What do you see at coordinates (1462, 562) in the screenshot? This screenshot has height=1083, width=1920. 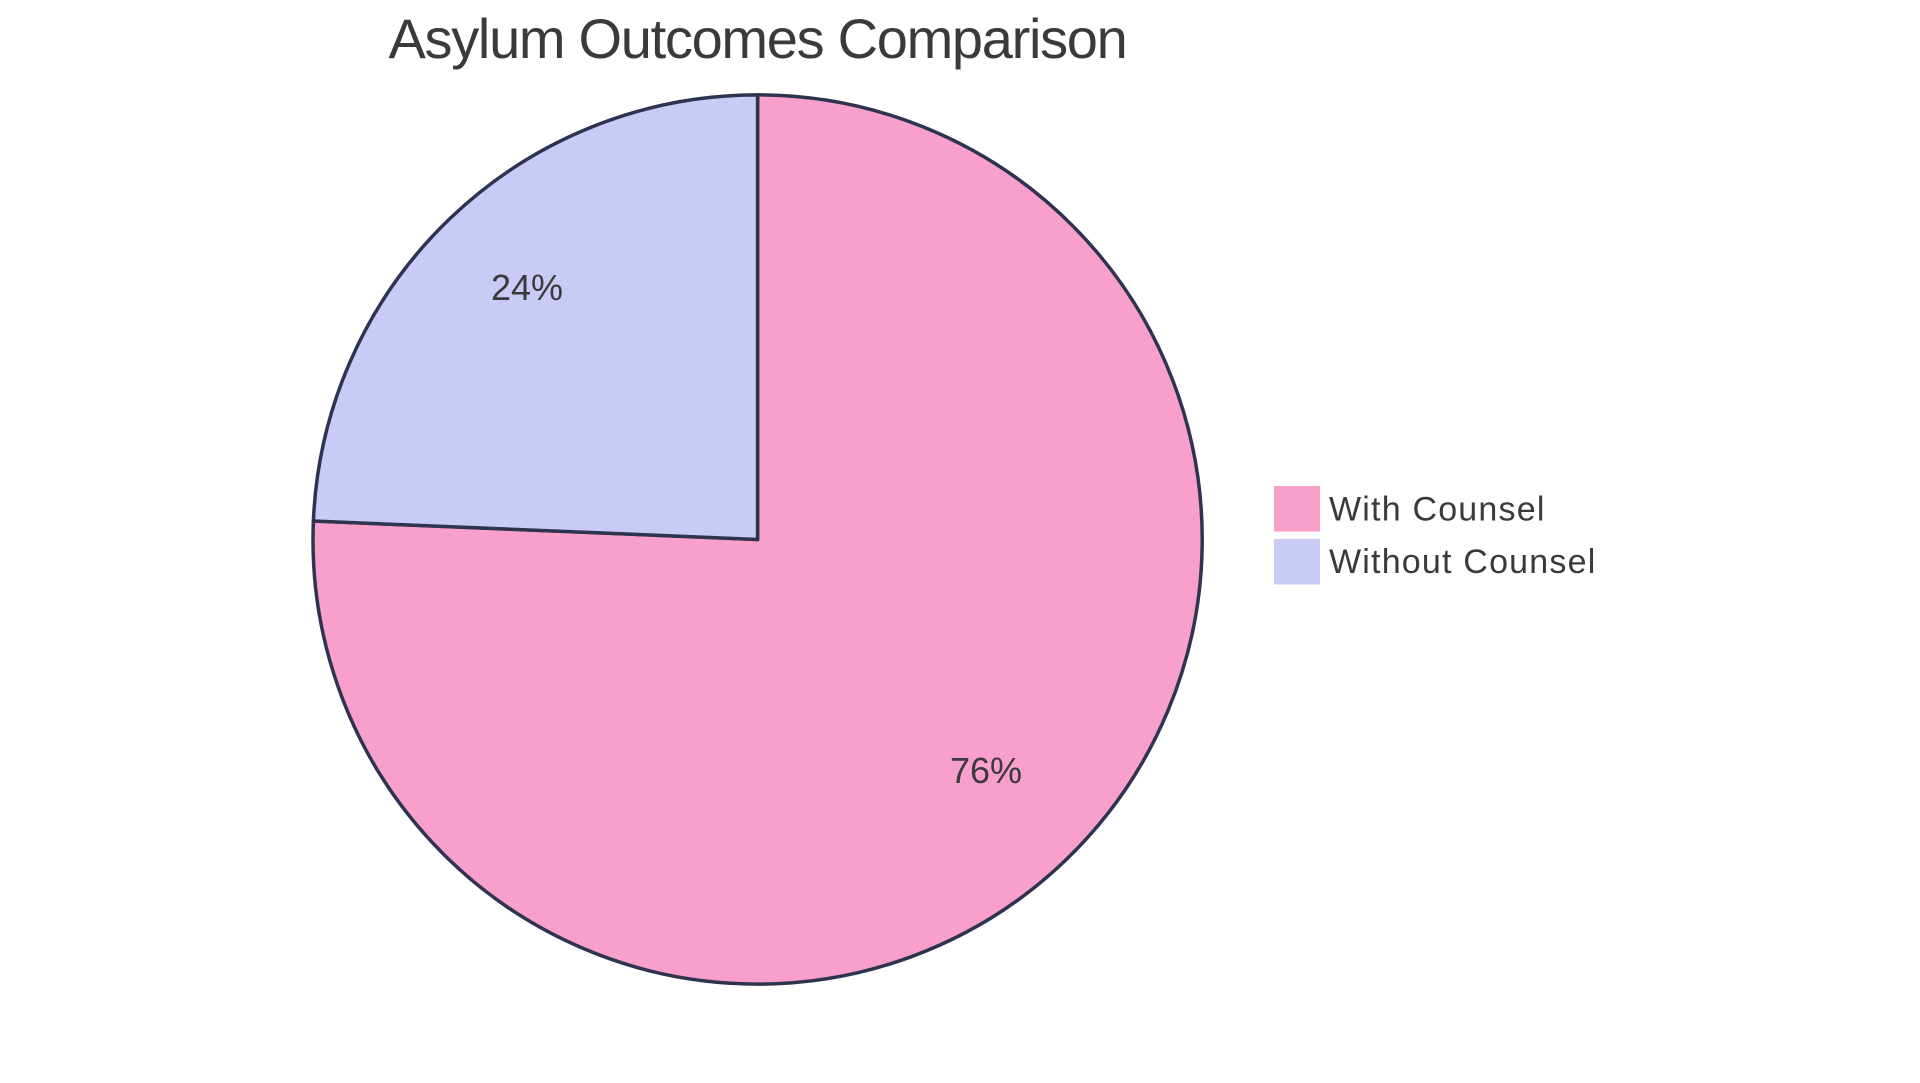 I see `svg-text: Without Counsel` at bounding box center [1462, 562].